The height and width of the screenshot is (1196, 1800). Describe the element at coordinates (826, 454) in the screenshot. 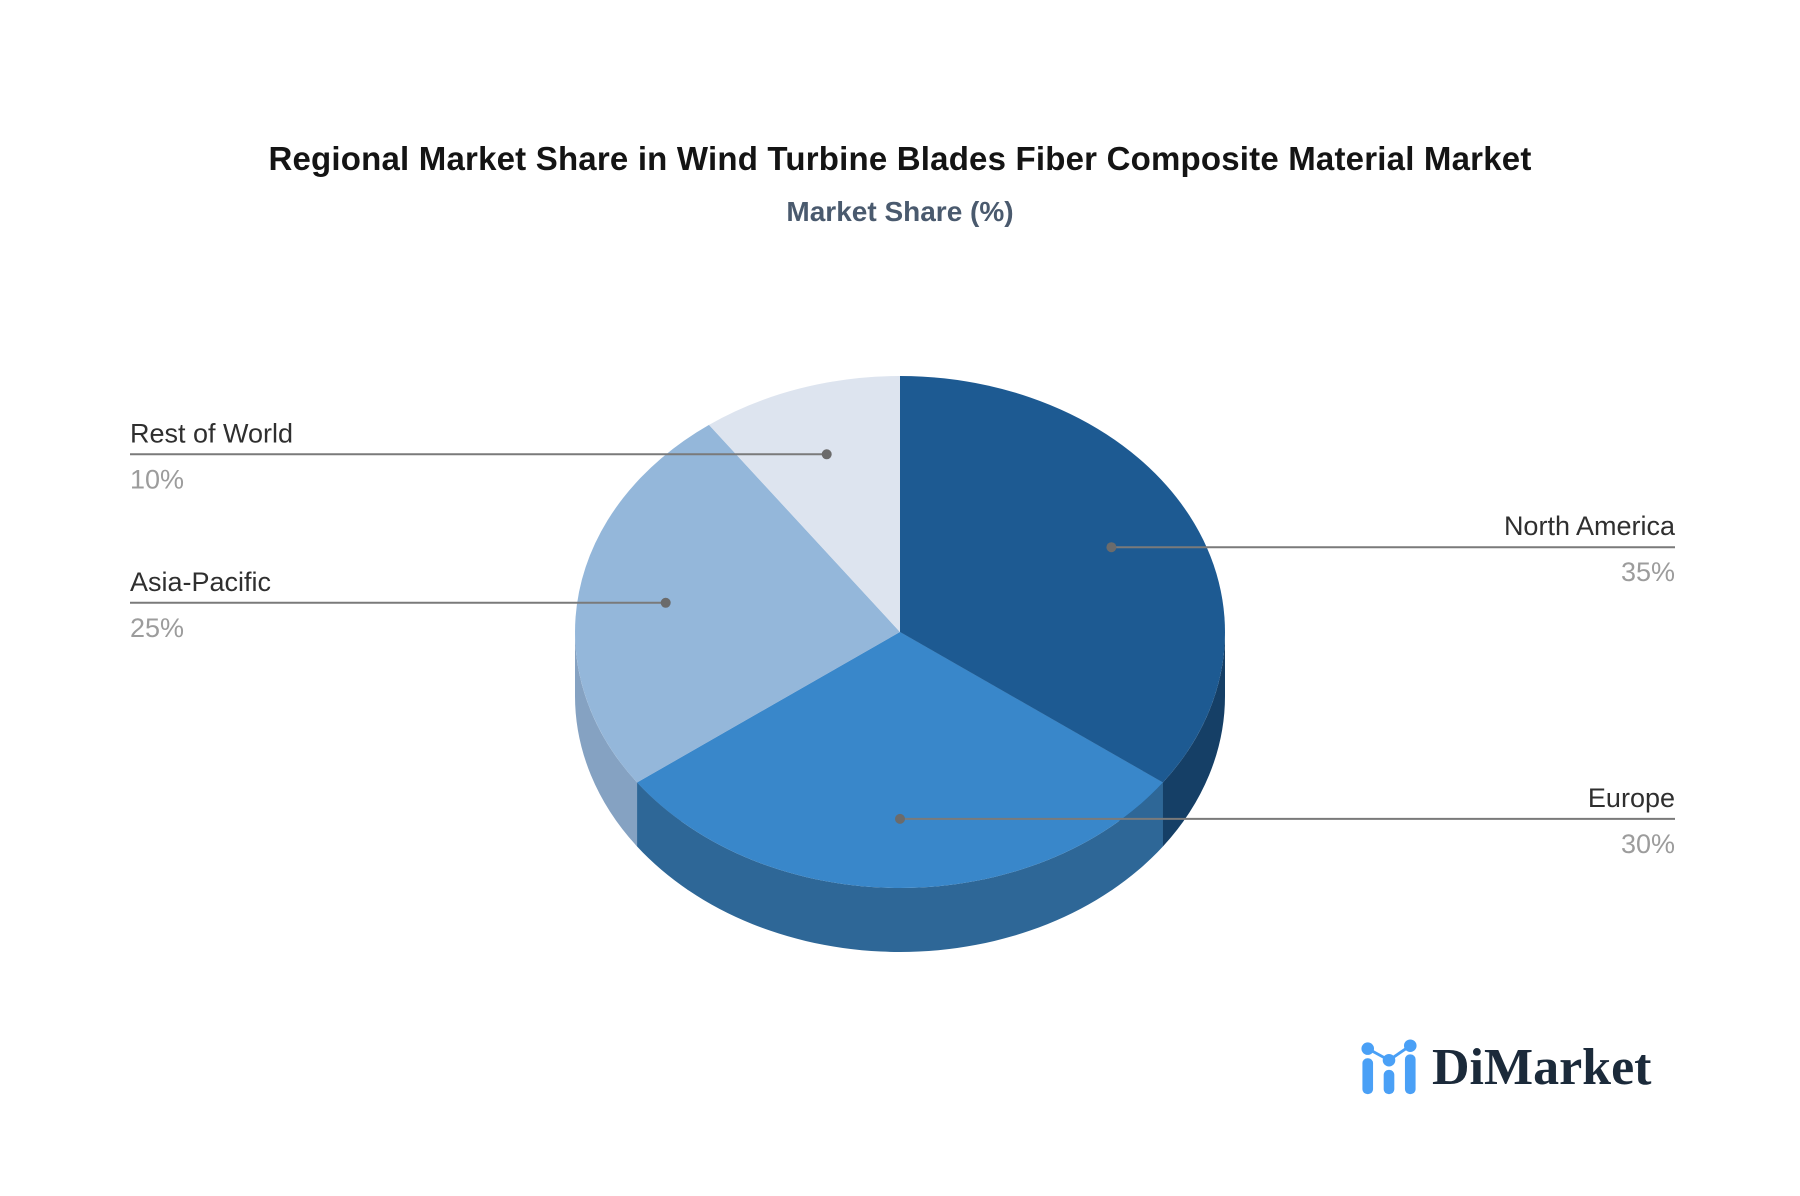

I see `label-dot-rest-of-world` at that location.